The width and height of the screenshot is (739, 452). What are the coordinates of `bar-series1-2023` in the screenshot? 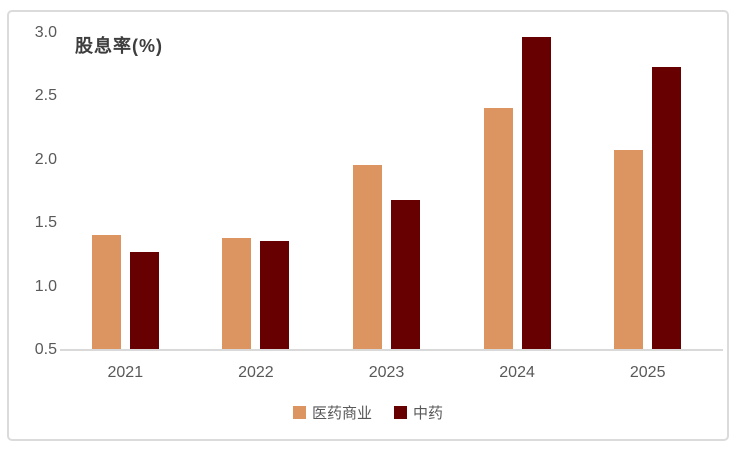 It's located at (367, 257).